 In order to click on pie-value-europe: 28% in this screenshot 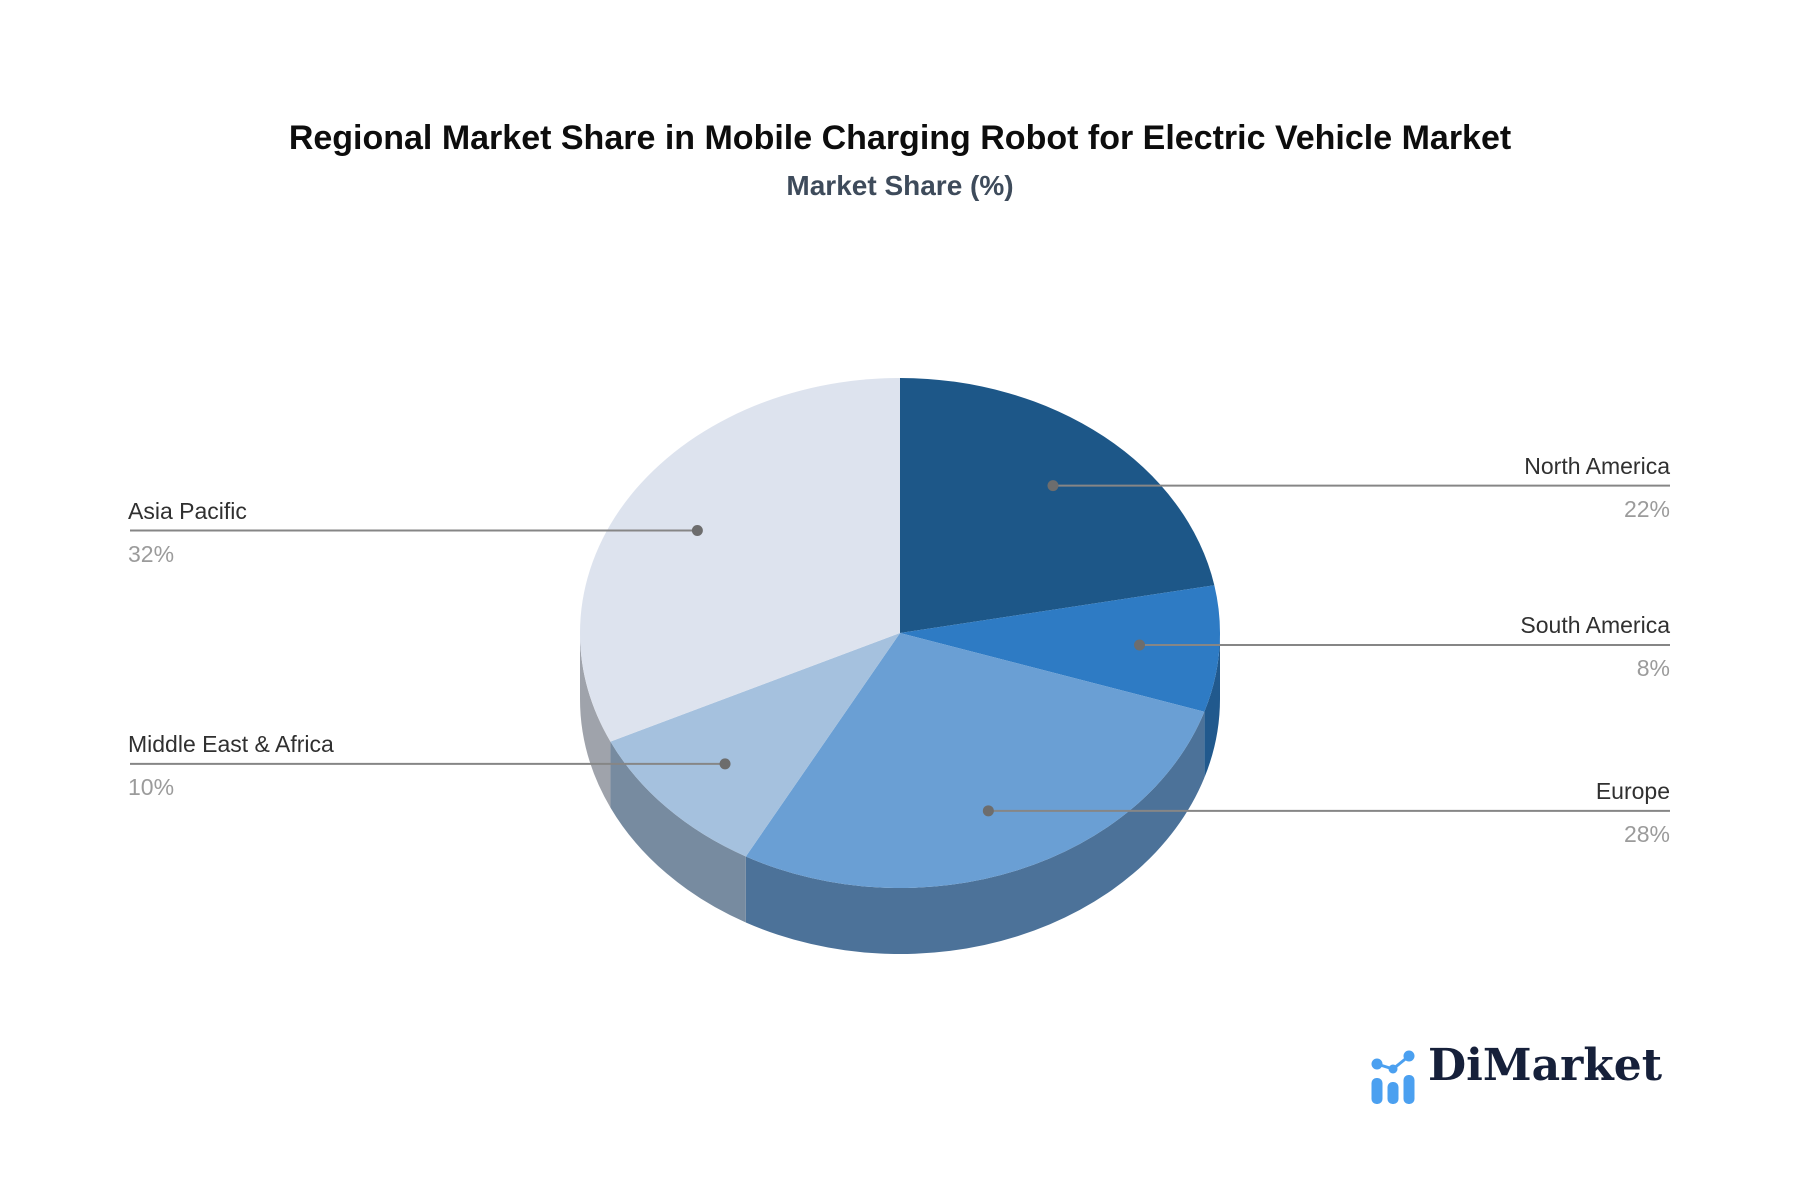, I will do `click(1646, 833)`.